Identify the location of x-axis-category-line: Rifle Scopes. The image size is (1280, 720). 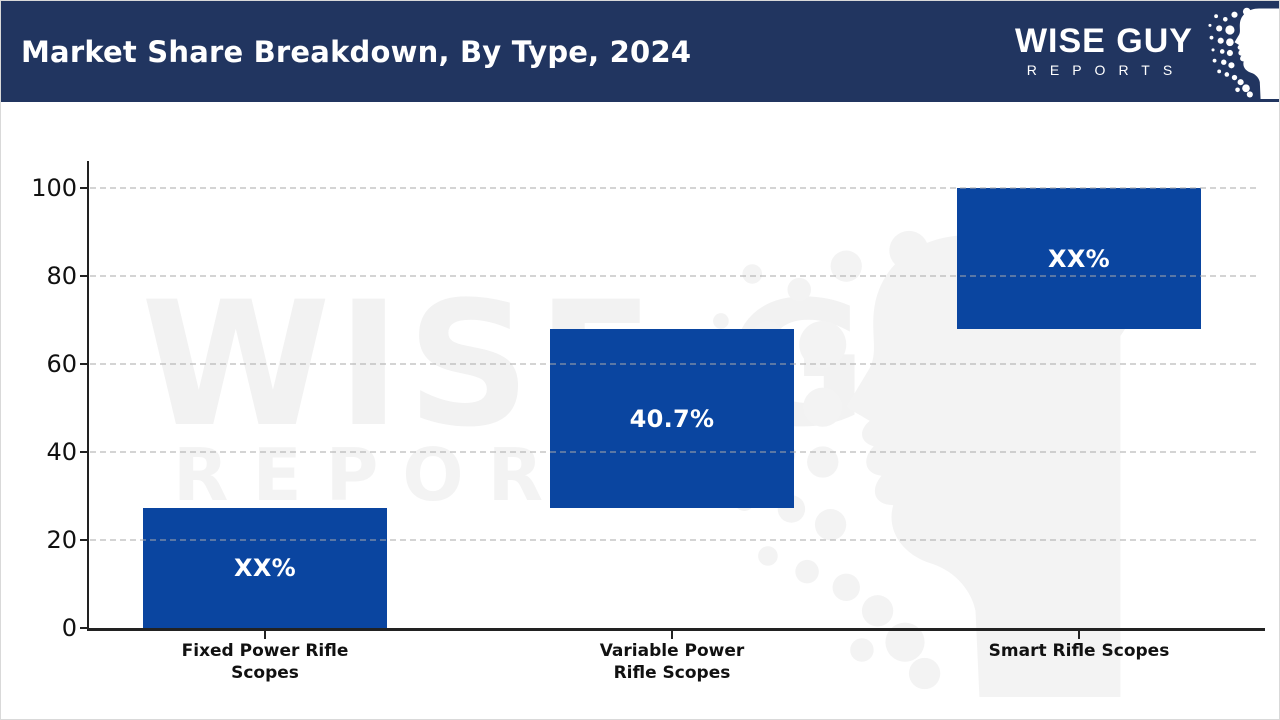
(672, 673).